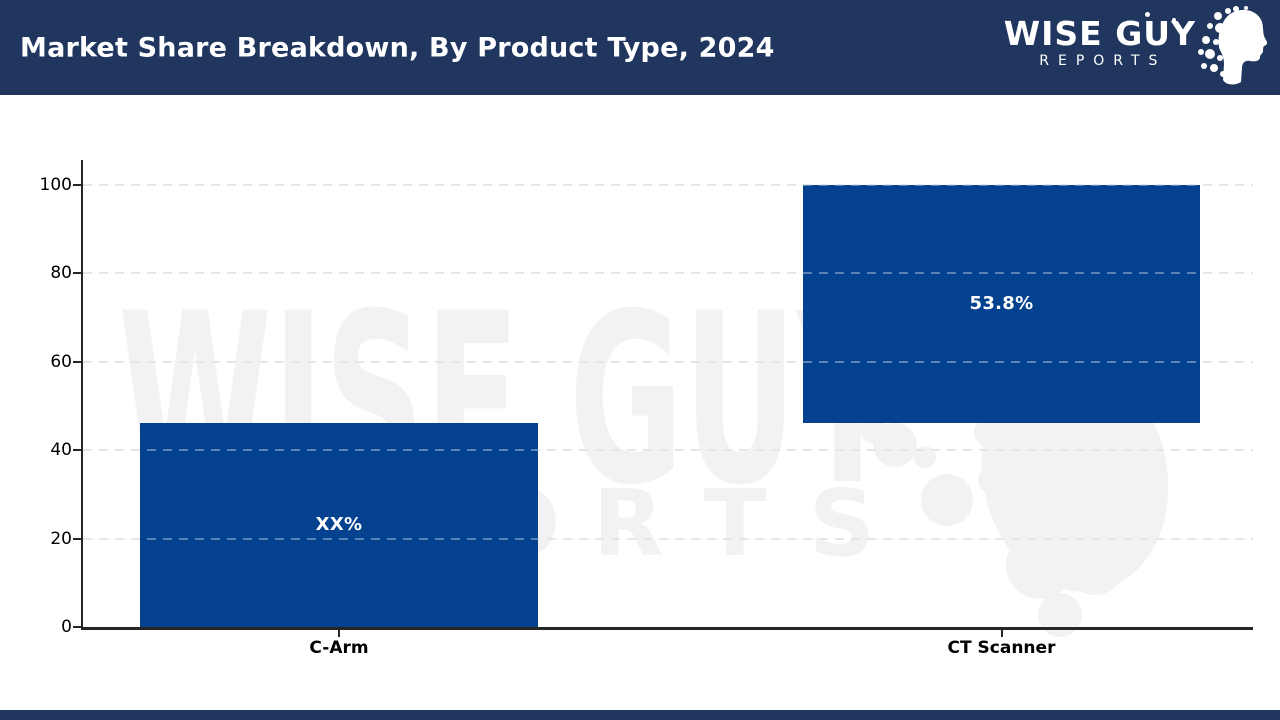 The image size is (1280, 720). I want to click on face-profile-icon, so click(1233, 45).